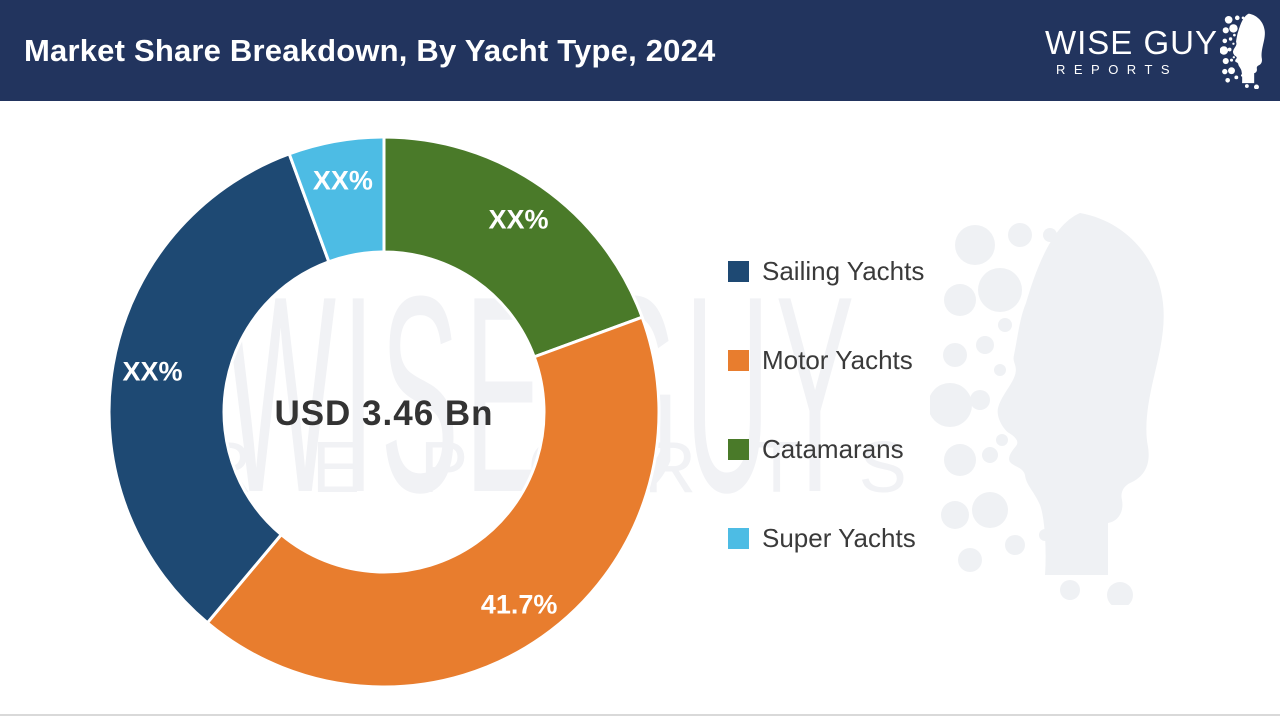 The width and height of the screenshot is (1280, 720). I want to click on donut-segment-super-yachts, so click(336, 199).